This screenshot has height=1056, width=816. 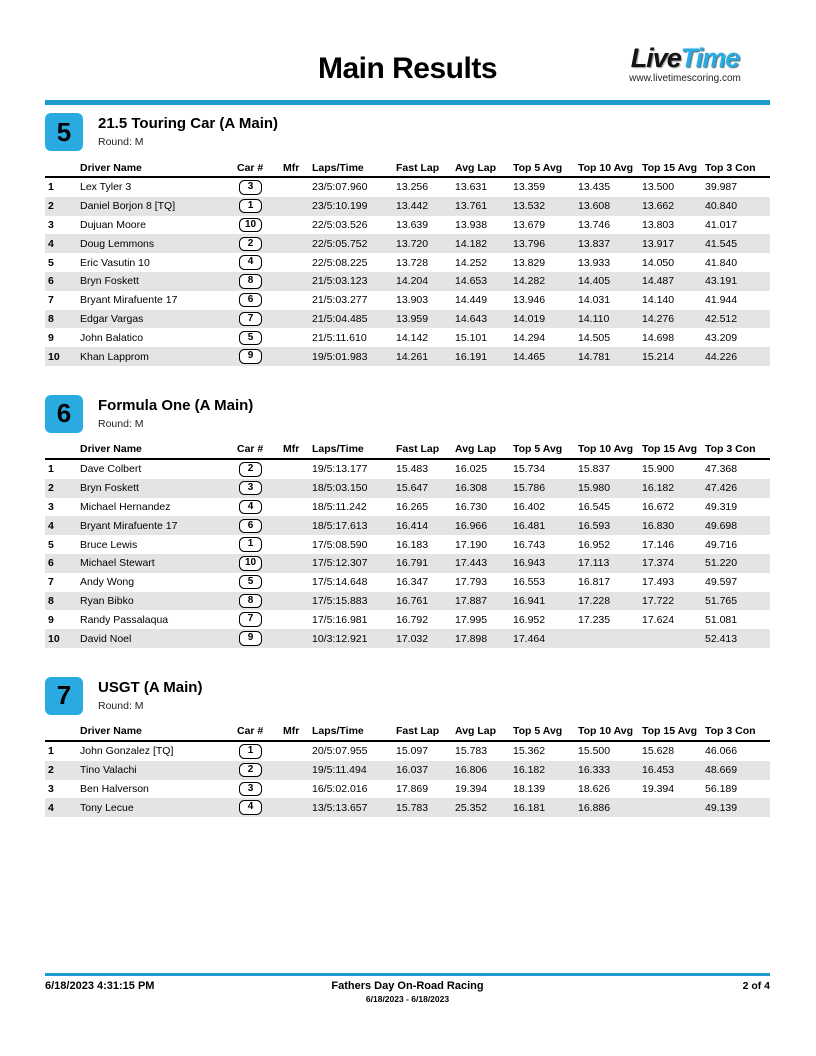 I want to click on top15-avg-cell: 14.140, so click(x=658, y=300).